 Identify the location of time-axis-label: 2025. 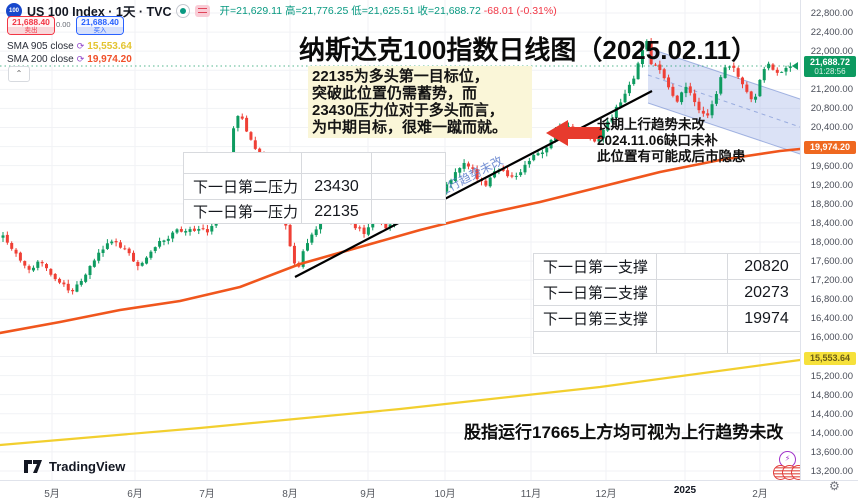
(685, 490).